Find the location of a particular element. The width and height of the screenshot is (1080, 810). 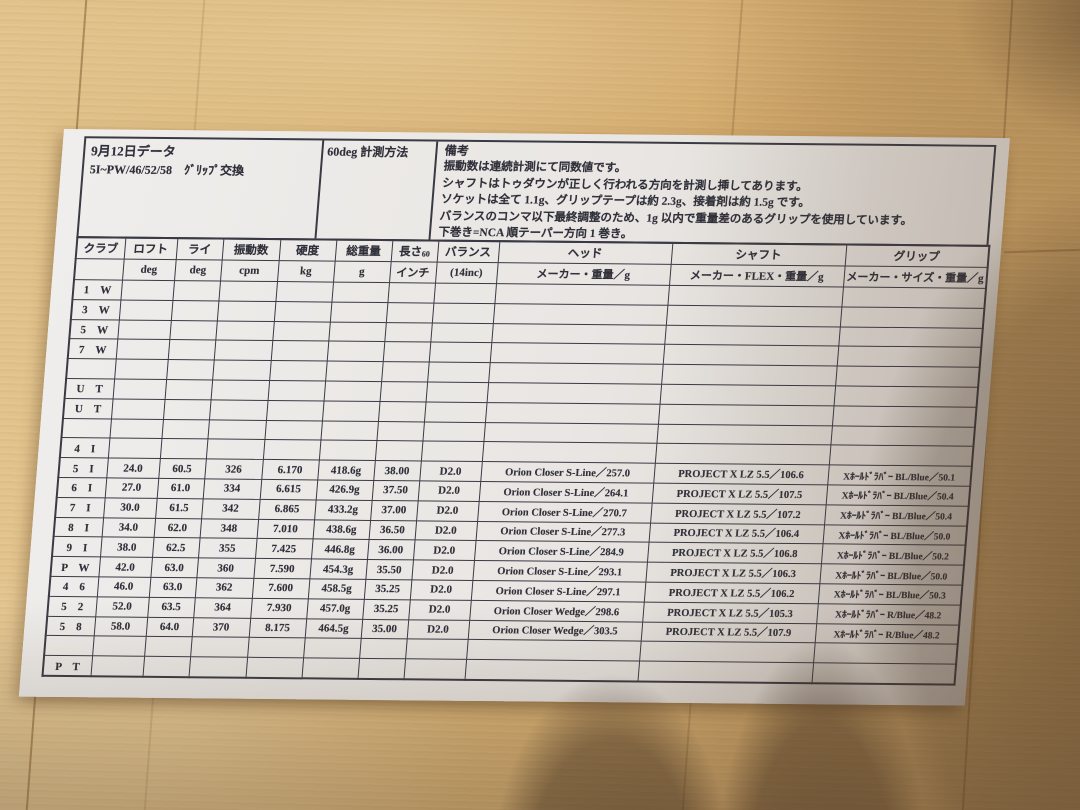

measurement-method-label: 60deg 計測方法 is located at coordinates (367, 152).